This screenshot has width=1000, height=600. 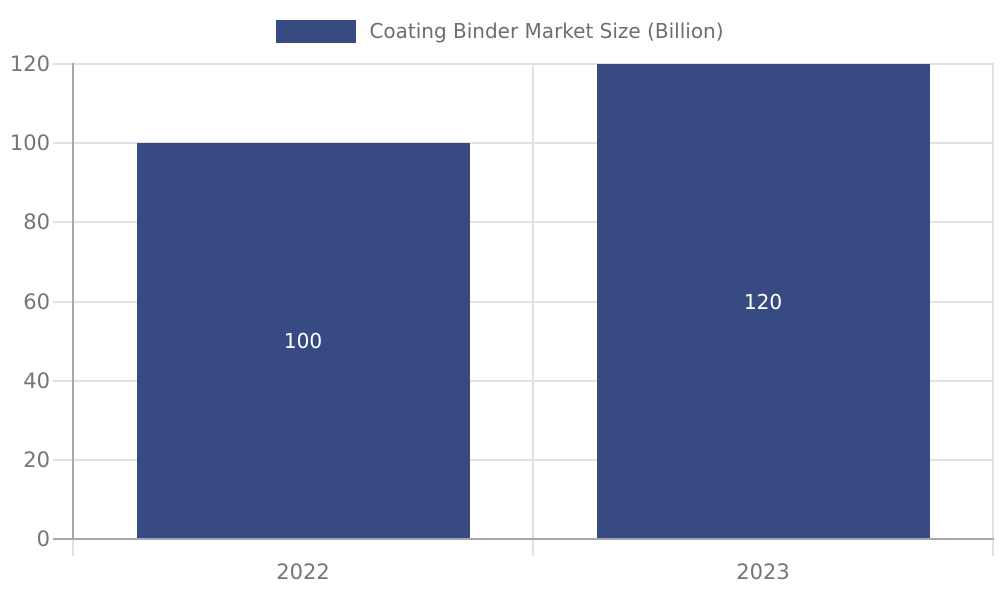 I want to click on y-axis-line, so click(x=73, y=301).